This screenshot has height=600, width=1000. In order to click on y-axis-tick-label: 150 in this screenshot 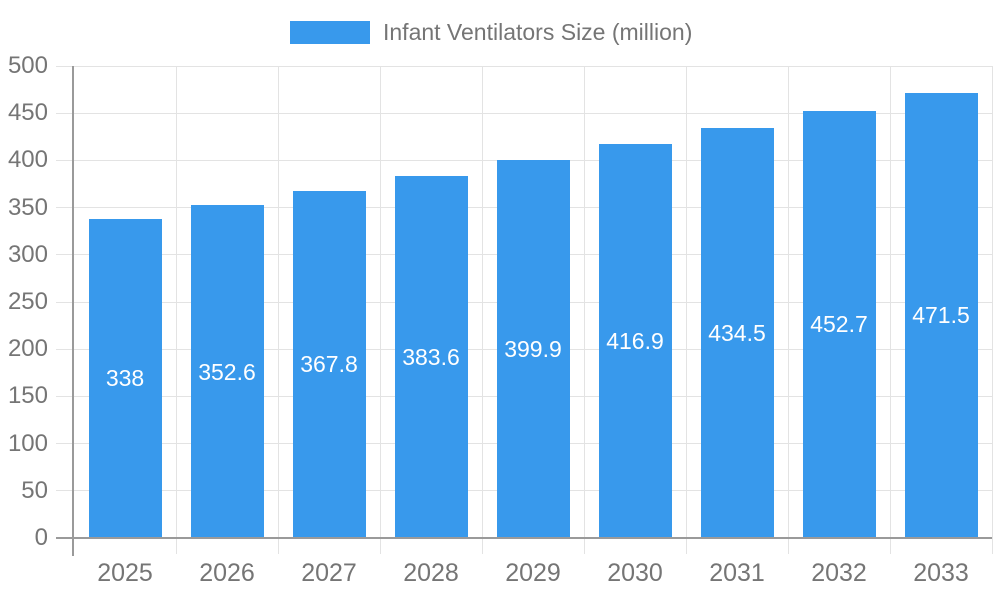, I will do `click(27, 396)`.